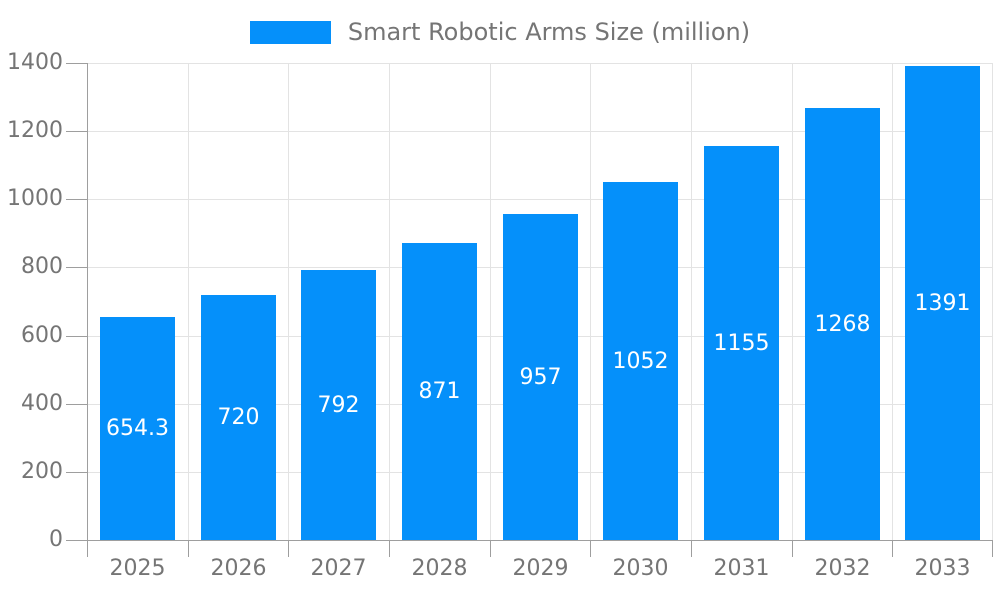  I want to click on y-axis-tick-label: 1200, so click(35, 130).